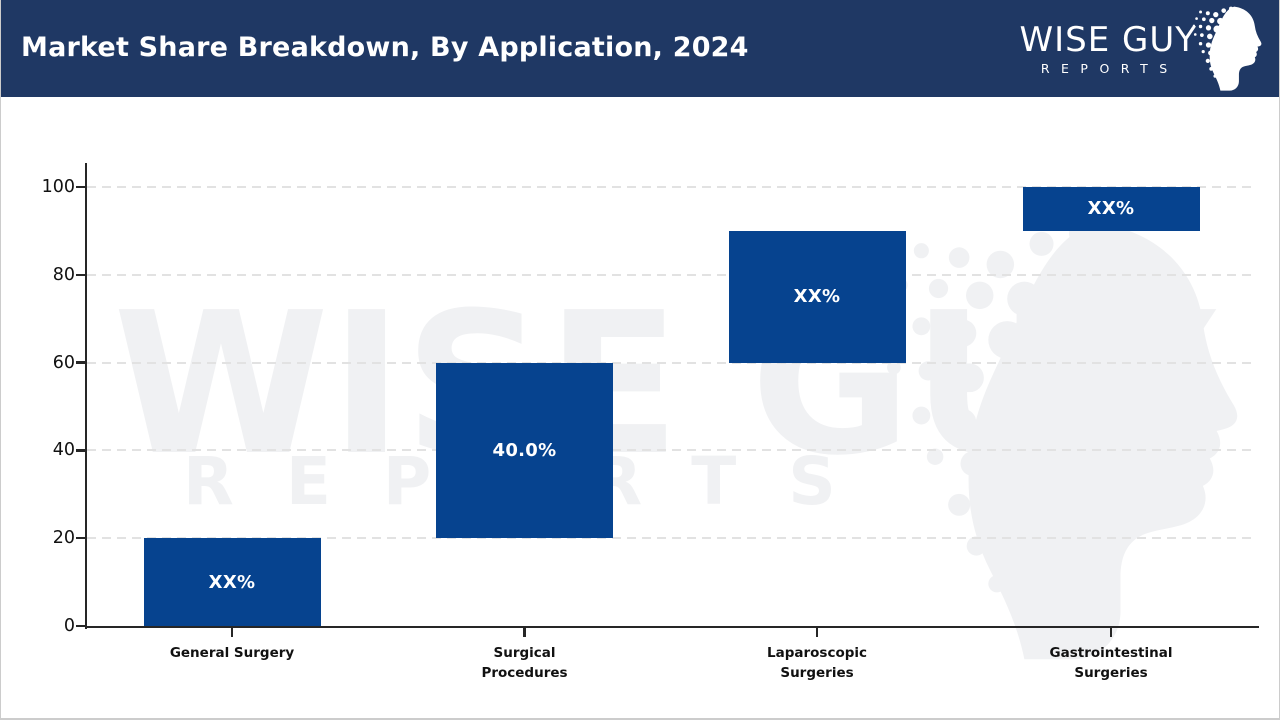  Describe the element at coordinates (63, 450) in the screenshot. I see `y-tick-label: 40` at that location.